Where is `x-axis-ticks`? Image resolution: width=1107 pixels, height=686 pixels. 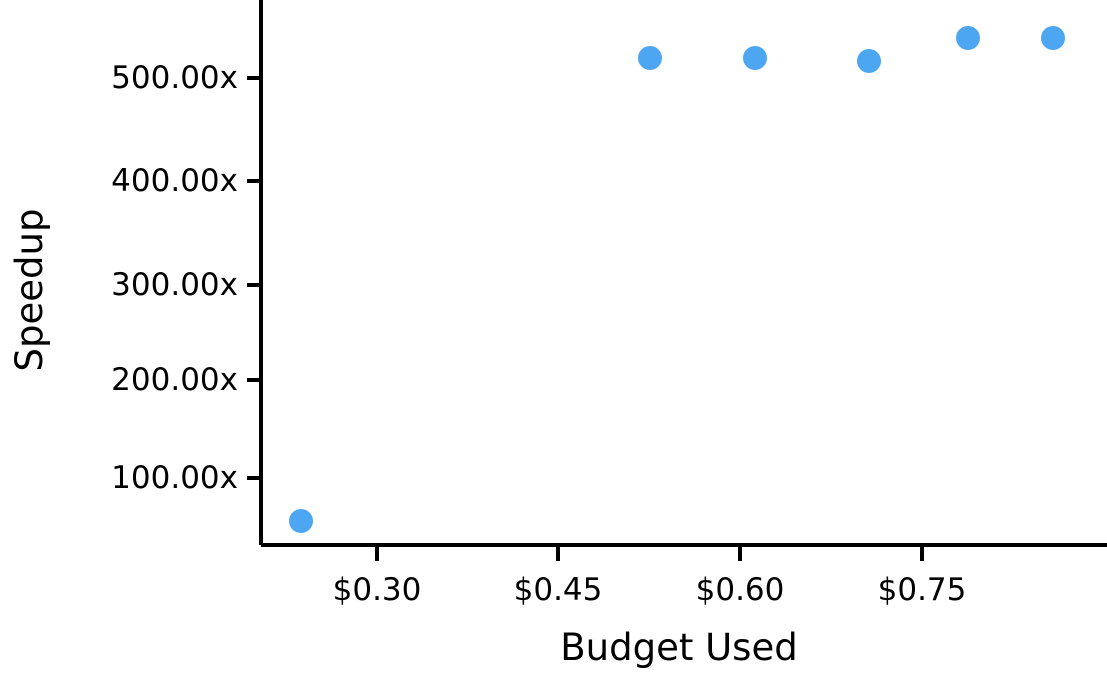
x-axis-ticks is located at coordinates (649, 553).